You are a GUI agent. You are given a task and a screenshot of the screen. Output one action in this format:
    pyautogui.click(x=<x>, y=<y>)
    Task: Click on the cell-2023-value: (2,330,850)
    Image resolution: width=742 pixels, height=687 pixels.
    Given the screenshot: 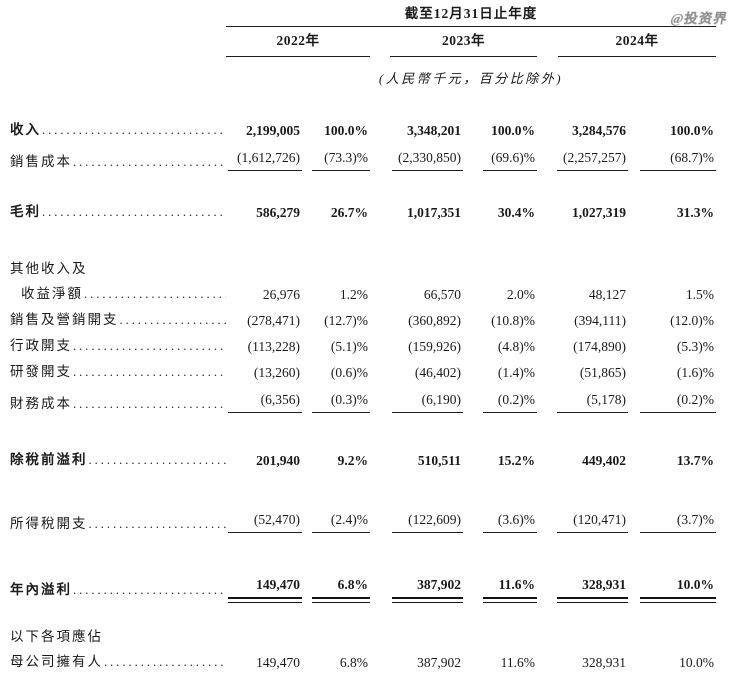 What is the action you would take?
    pyautogui.click(x=416, y=155)
    